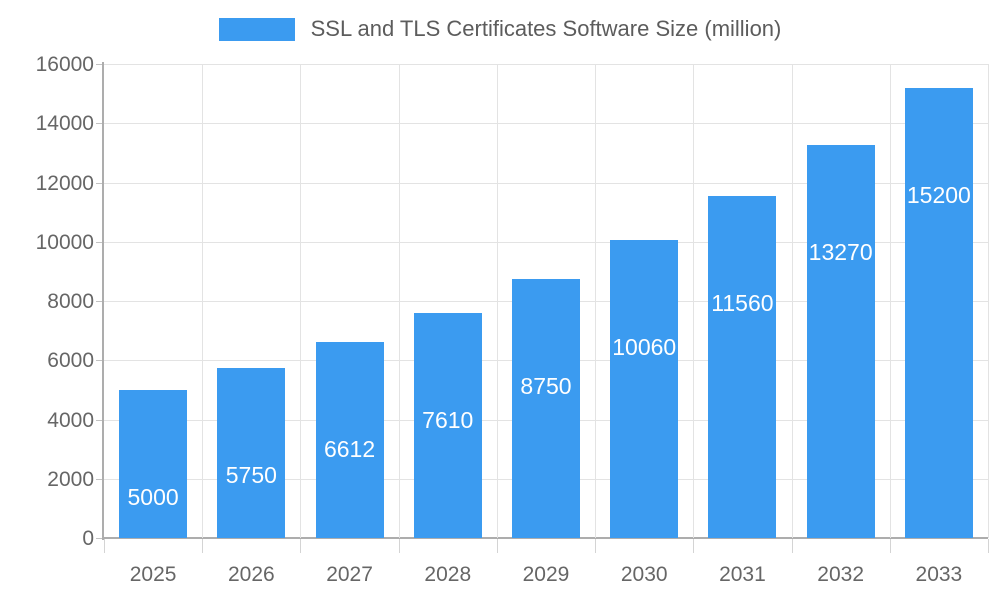 This screenshot has width=1000, height=600. I want to click on bar-value-label: 10060, so click(644, 346).